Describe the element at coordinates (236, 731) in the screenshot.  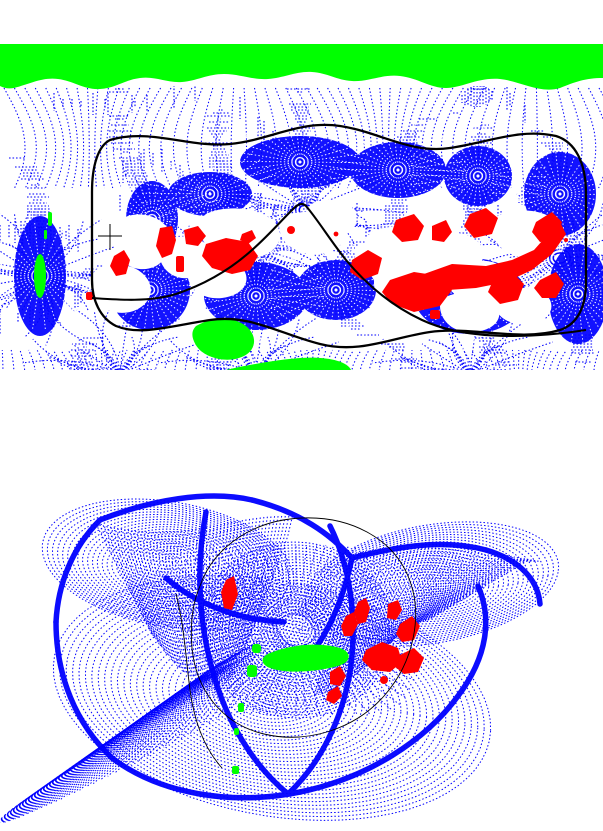
I see `three-d-green-speck-b` at that location.